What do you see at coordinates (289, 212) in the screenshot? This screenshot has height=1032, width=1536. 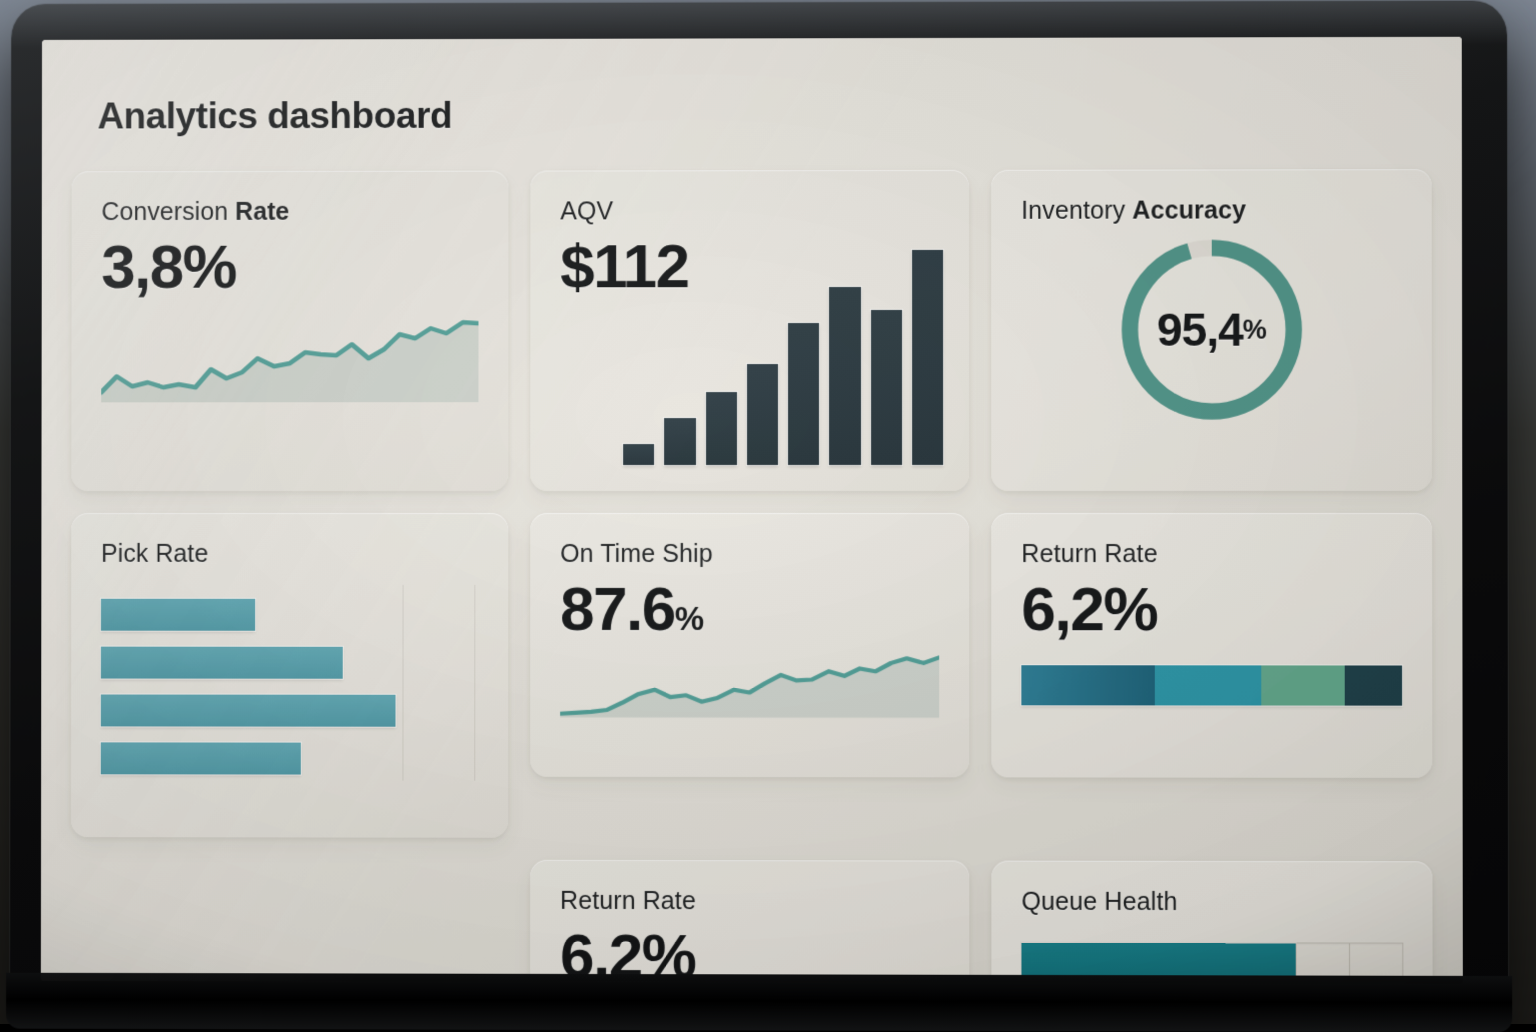 I see `card-label-conversion-rate: Conversion Rate` at bounding box center [289, 212].